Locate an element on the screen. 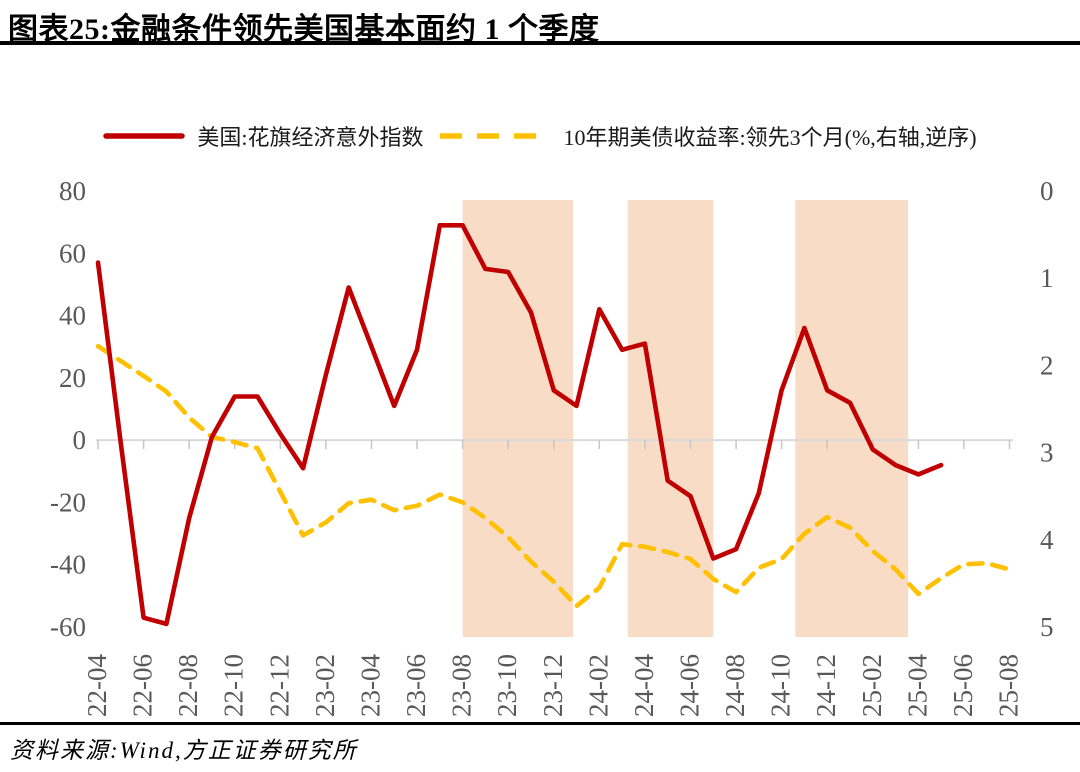 The image size is (1080, 772). x-axis-label: 23-04 is located at coordinates (371, 685).